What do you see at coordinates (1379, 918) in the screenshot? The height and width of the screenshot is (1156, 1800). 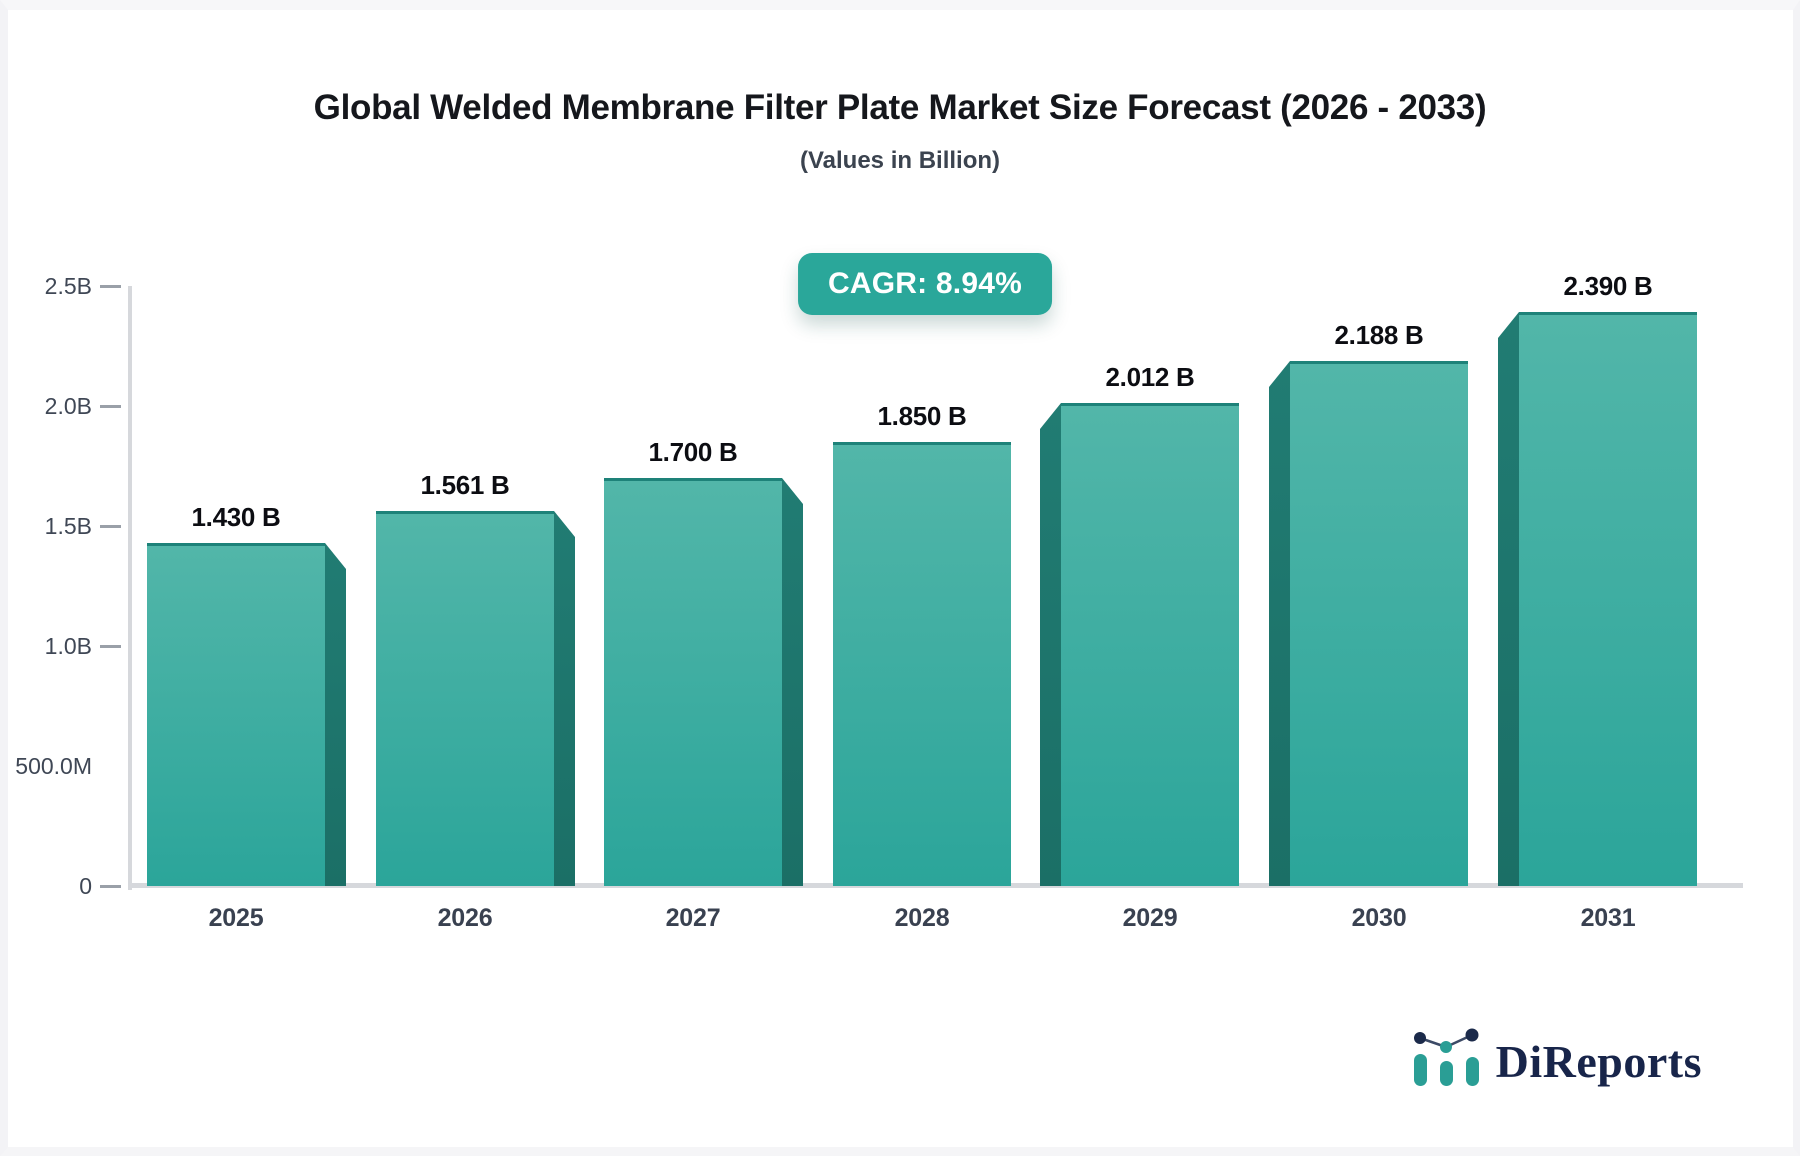 I see `x-axis-label: 2030` at bounding box center [1379, 918].